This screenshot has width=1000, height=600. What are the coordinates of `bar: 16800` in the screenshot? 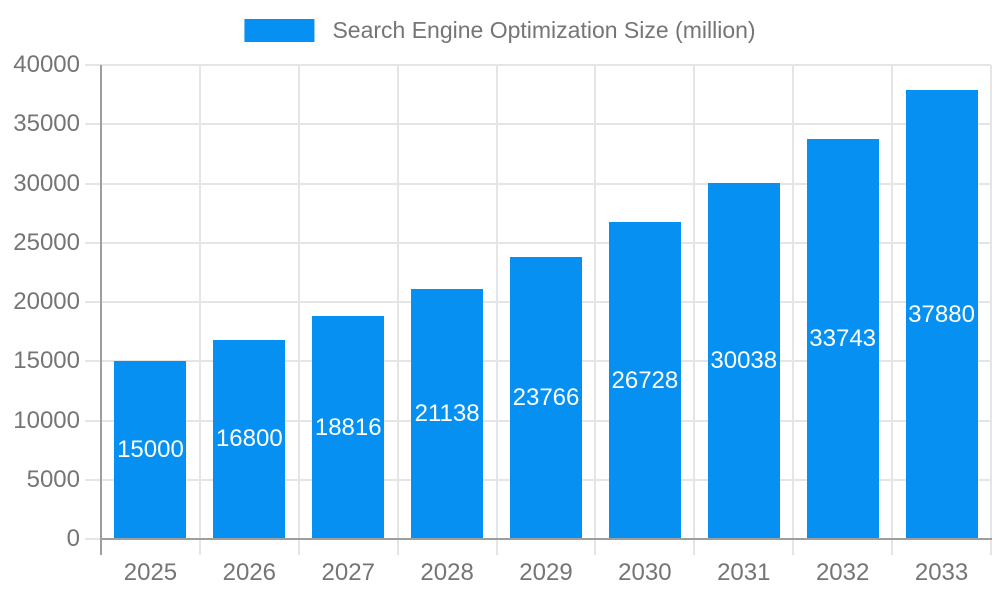 It's located at (249, 439).